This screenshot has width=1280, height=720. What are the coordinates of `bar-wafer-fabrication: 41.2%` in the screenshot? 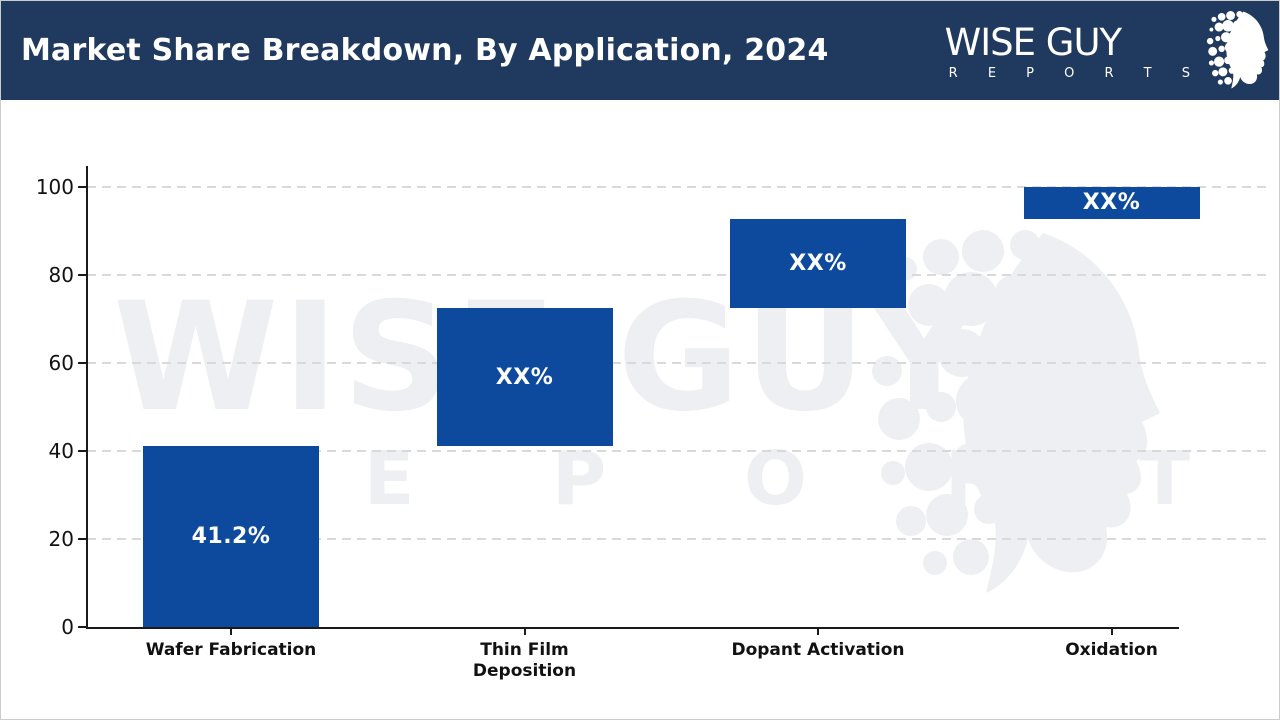 It's located at (231, 536).